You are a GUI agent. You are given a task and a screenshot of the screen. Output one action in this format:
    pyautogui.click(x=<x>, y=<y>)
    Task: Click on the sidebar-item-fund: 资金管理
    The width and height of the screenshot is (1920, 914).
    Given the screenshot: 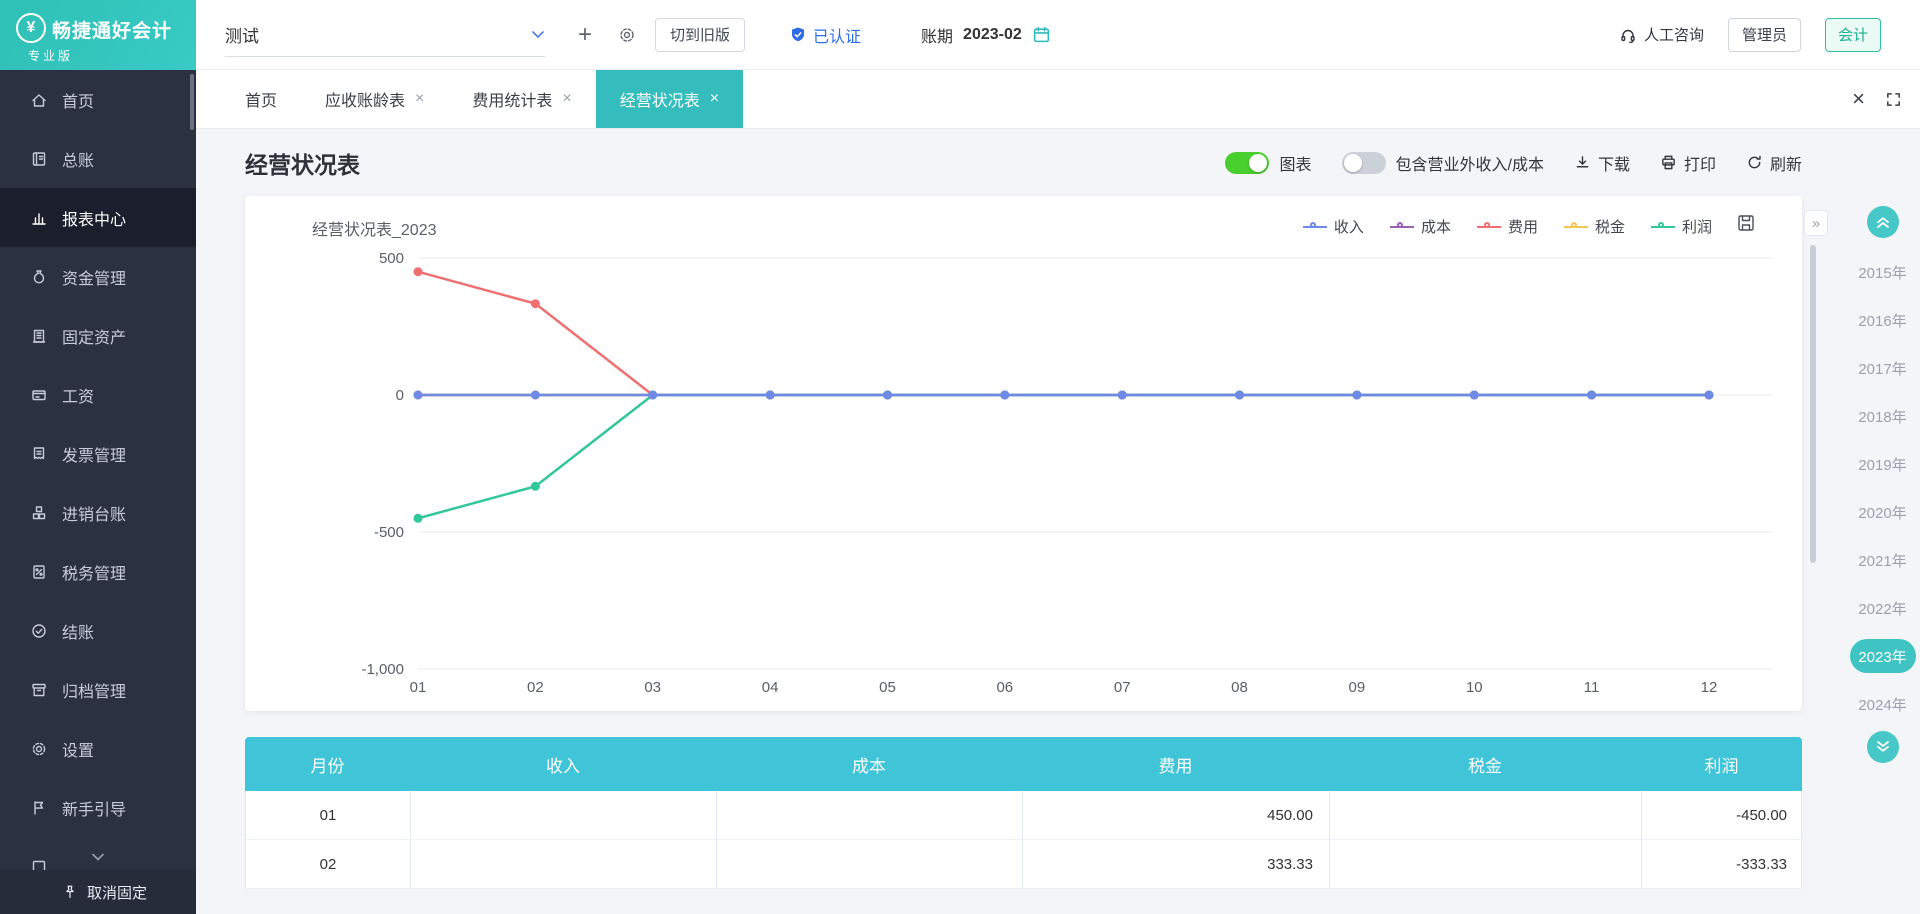 What is the action you would take?
    pyautogui.click(x=98, y=276)
    